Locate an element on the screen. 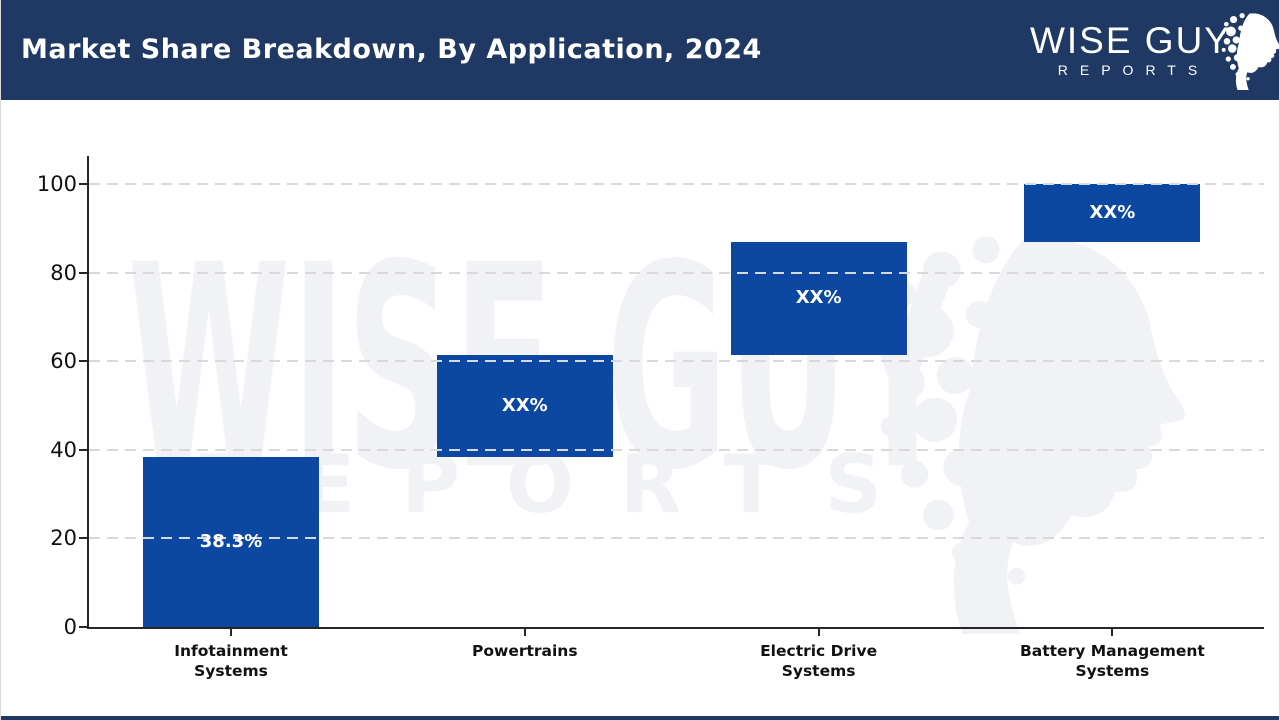  brand-logo: WISE GUY REPORTS is located at coordinates (1155, 50).